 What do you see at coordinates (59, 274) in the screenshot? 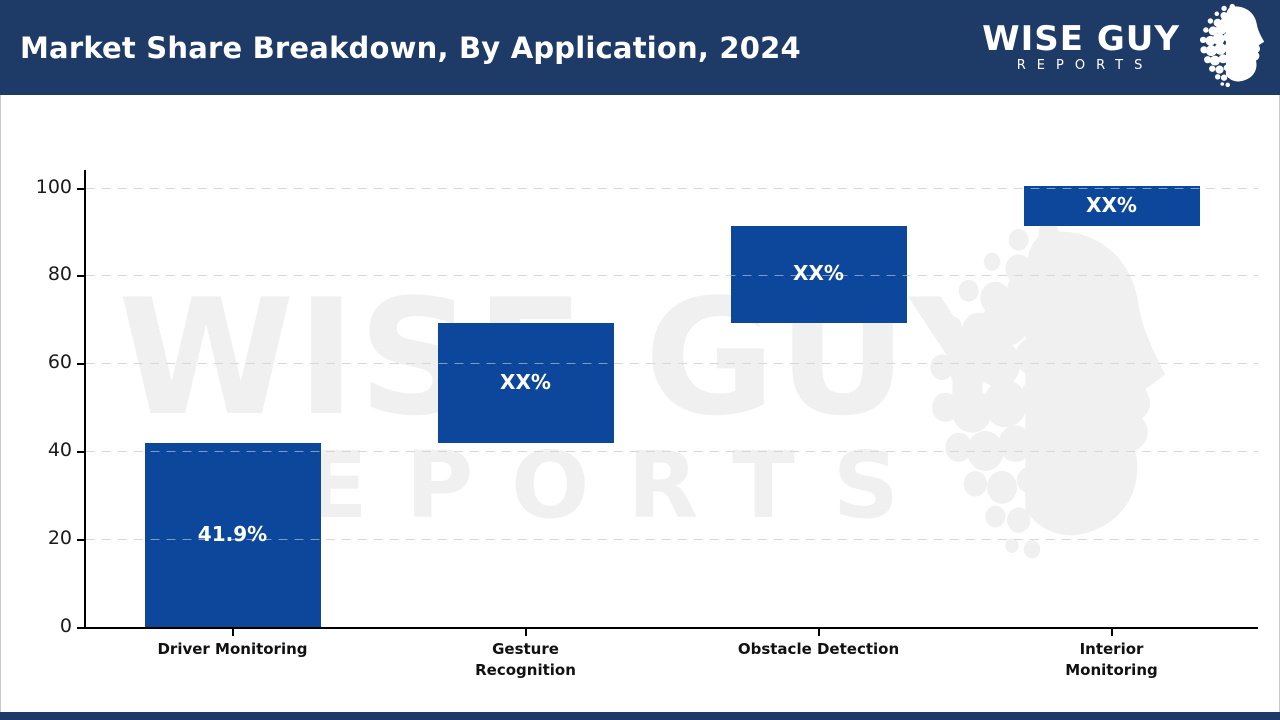
I see `y-tick-label: 80` at bounding box center [59, 274].